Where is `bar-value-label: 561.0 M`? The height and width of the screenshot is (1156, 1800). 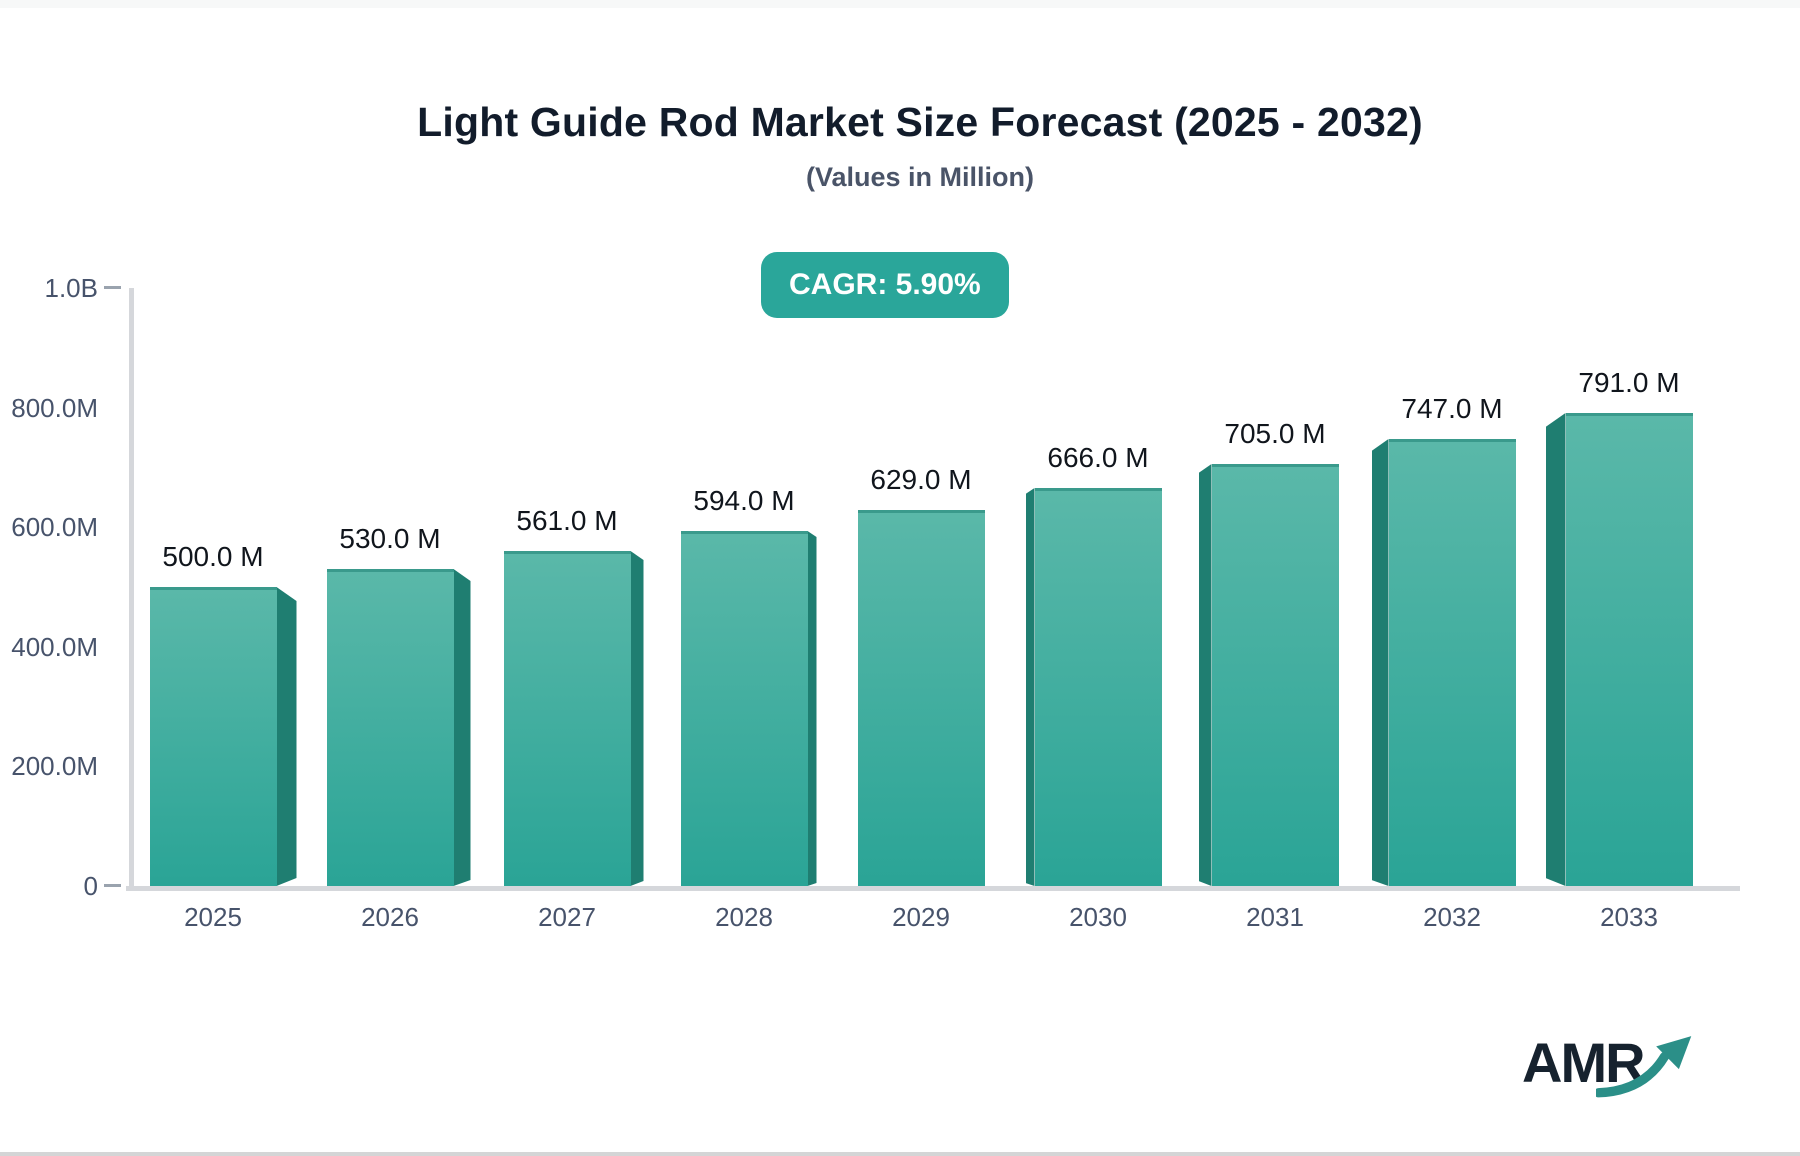 bar-value-label: 561.0 M is located at coordinates (567, 520).